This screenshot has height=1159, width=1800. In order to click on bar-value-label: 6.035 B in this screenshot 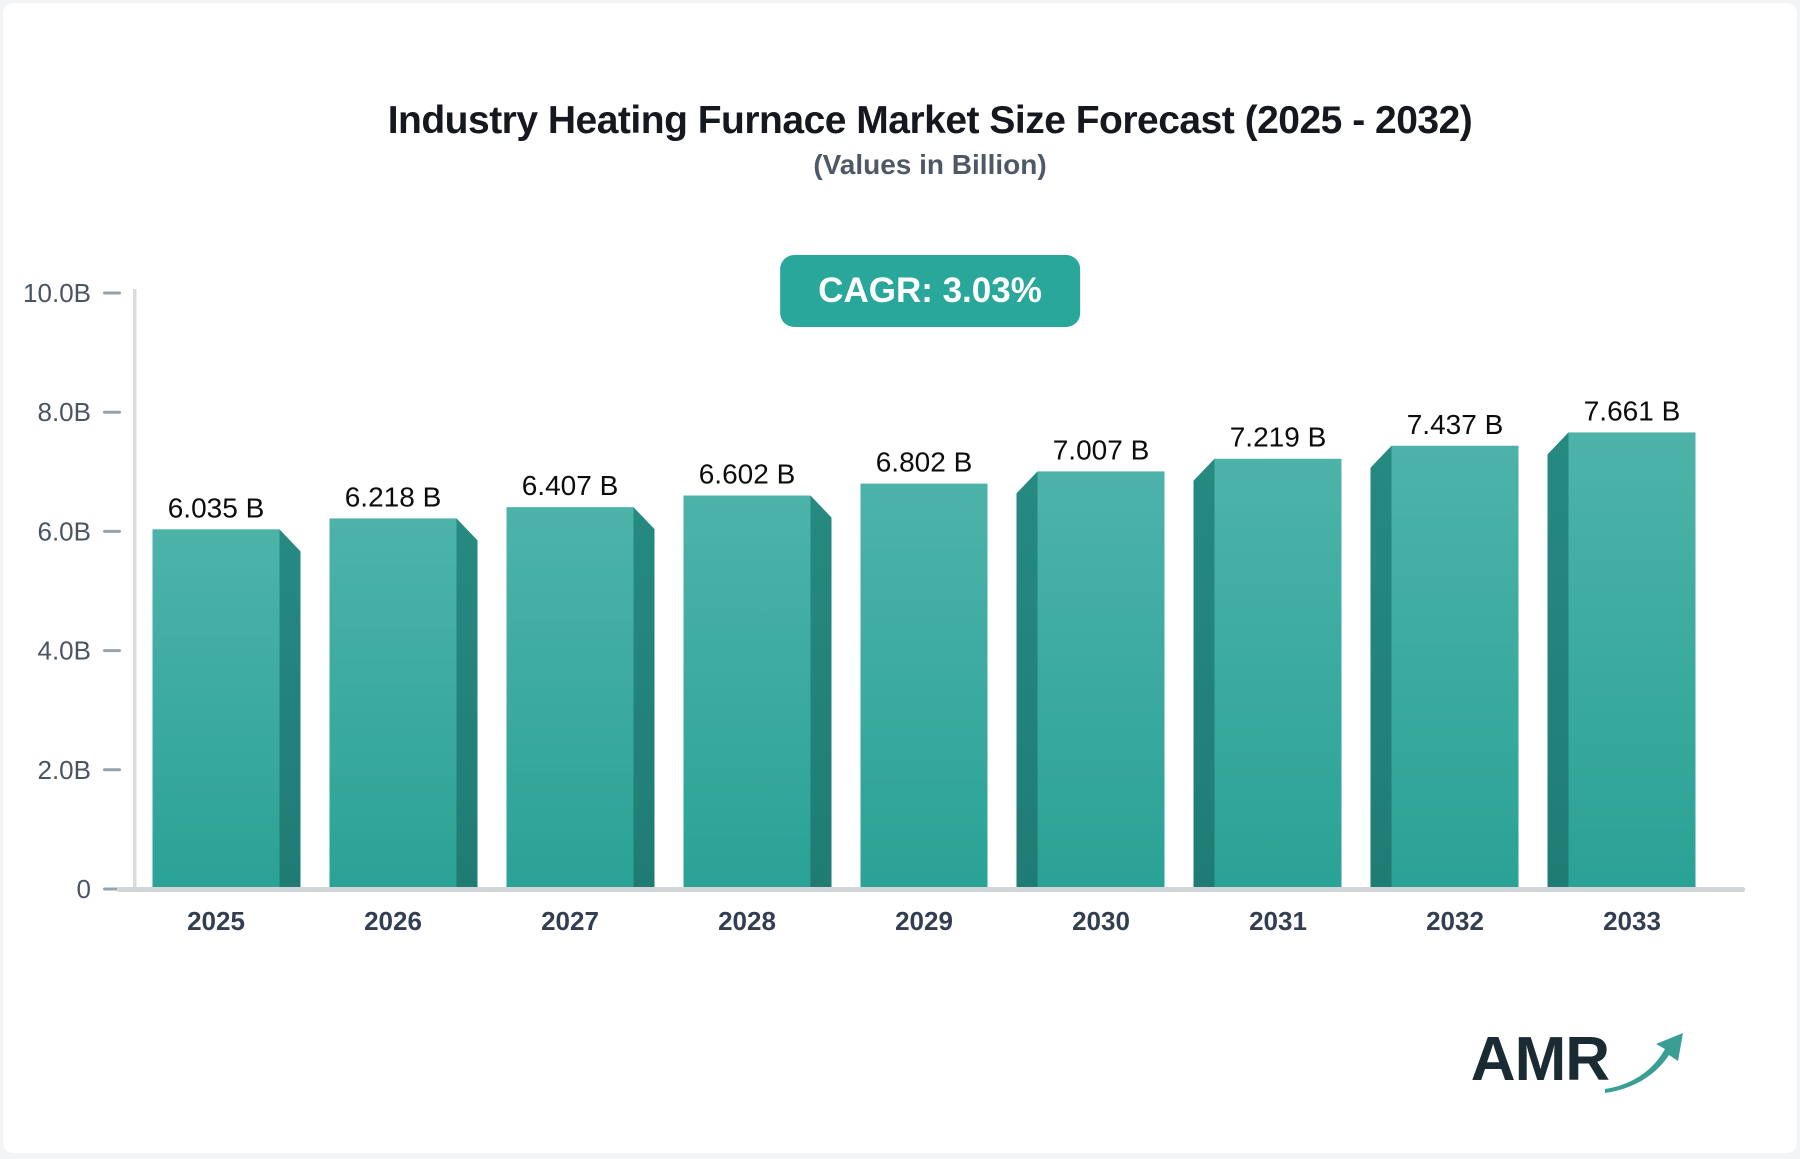, I will do `click(216, 507)`.